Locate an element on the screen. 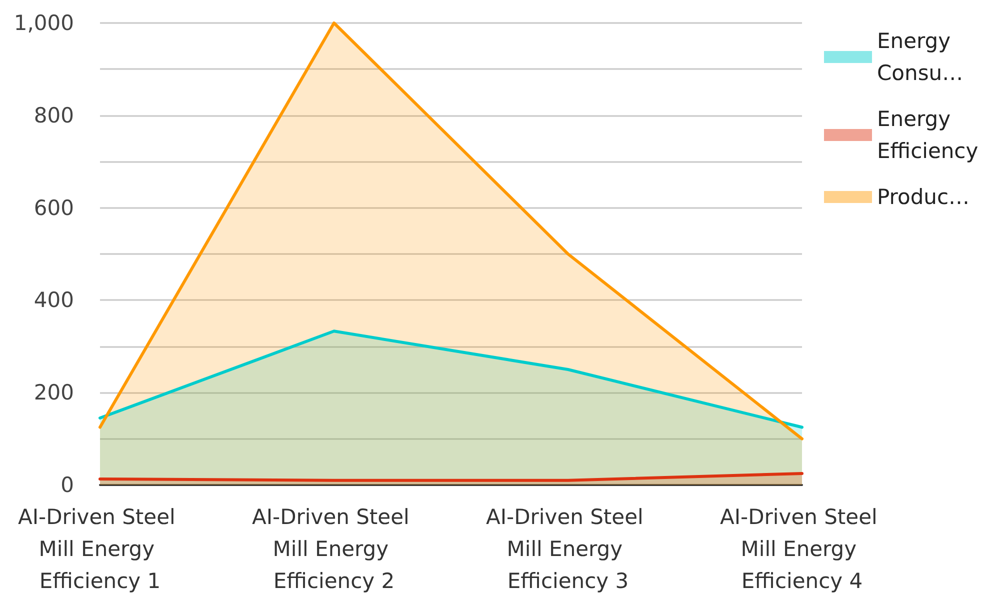 The height and width of the screenshot is (597, 998). x-tick-label: AI-Driven Steel Mill Energy Efficiency 1 is located at coordinates (100, 549).